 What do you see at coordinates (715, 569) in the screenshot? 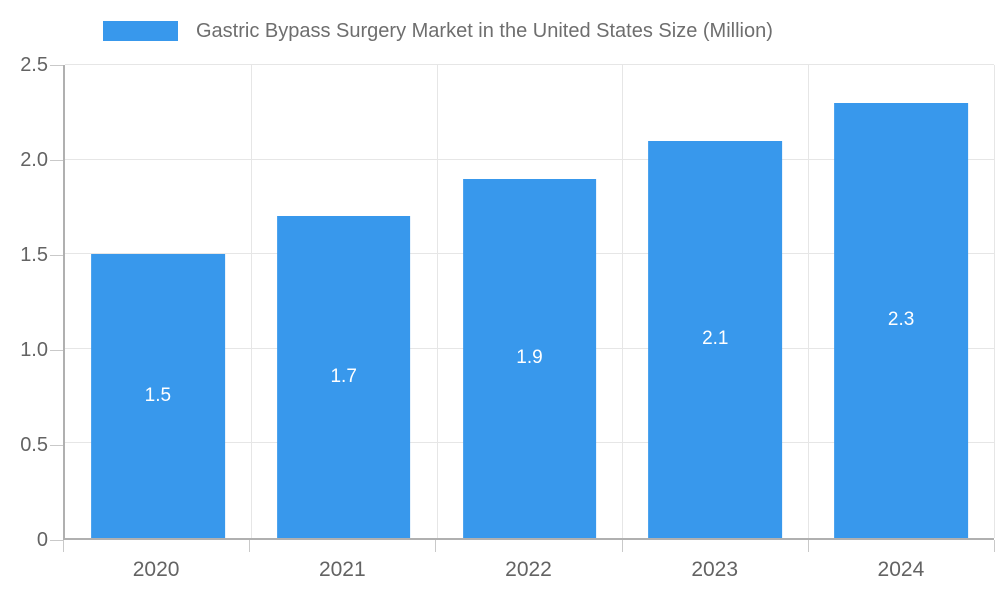
I see `x-axis-tick-label: 2023` at bounding box center [715, 569].